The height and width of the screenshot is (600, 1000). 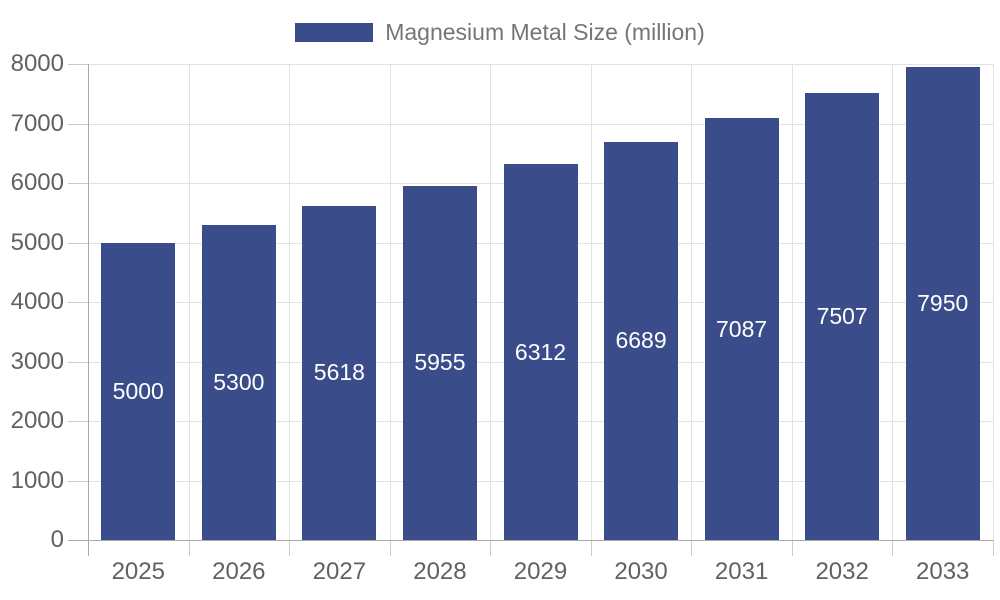 I want to click on bar-2031: 7087, so click(x=741, y=329).